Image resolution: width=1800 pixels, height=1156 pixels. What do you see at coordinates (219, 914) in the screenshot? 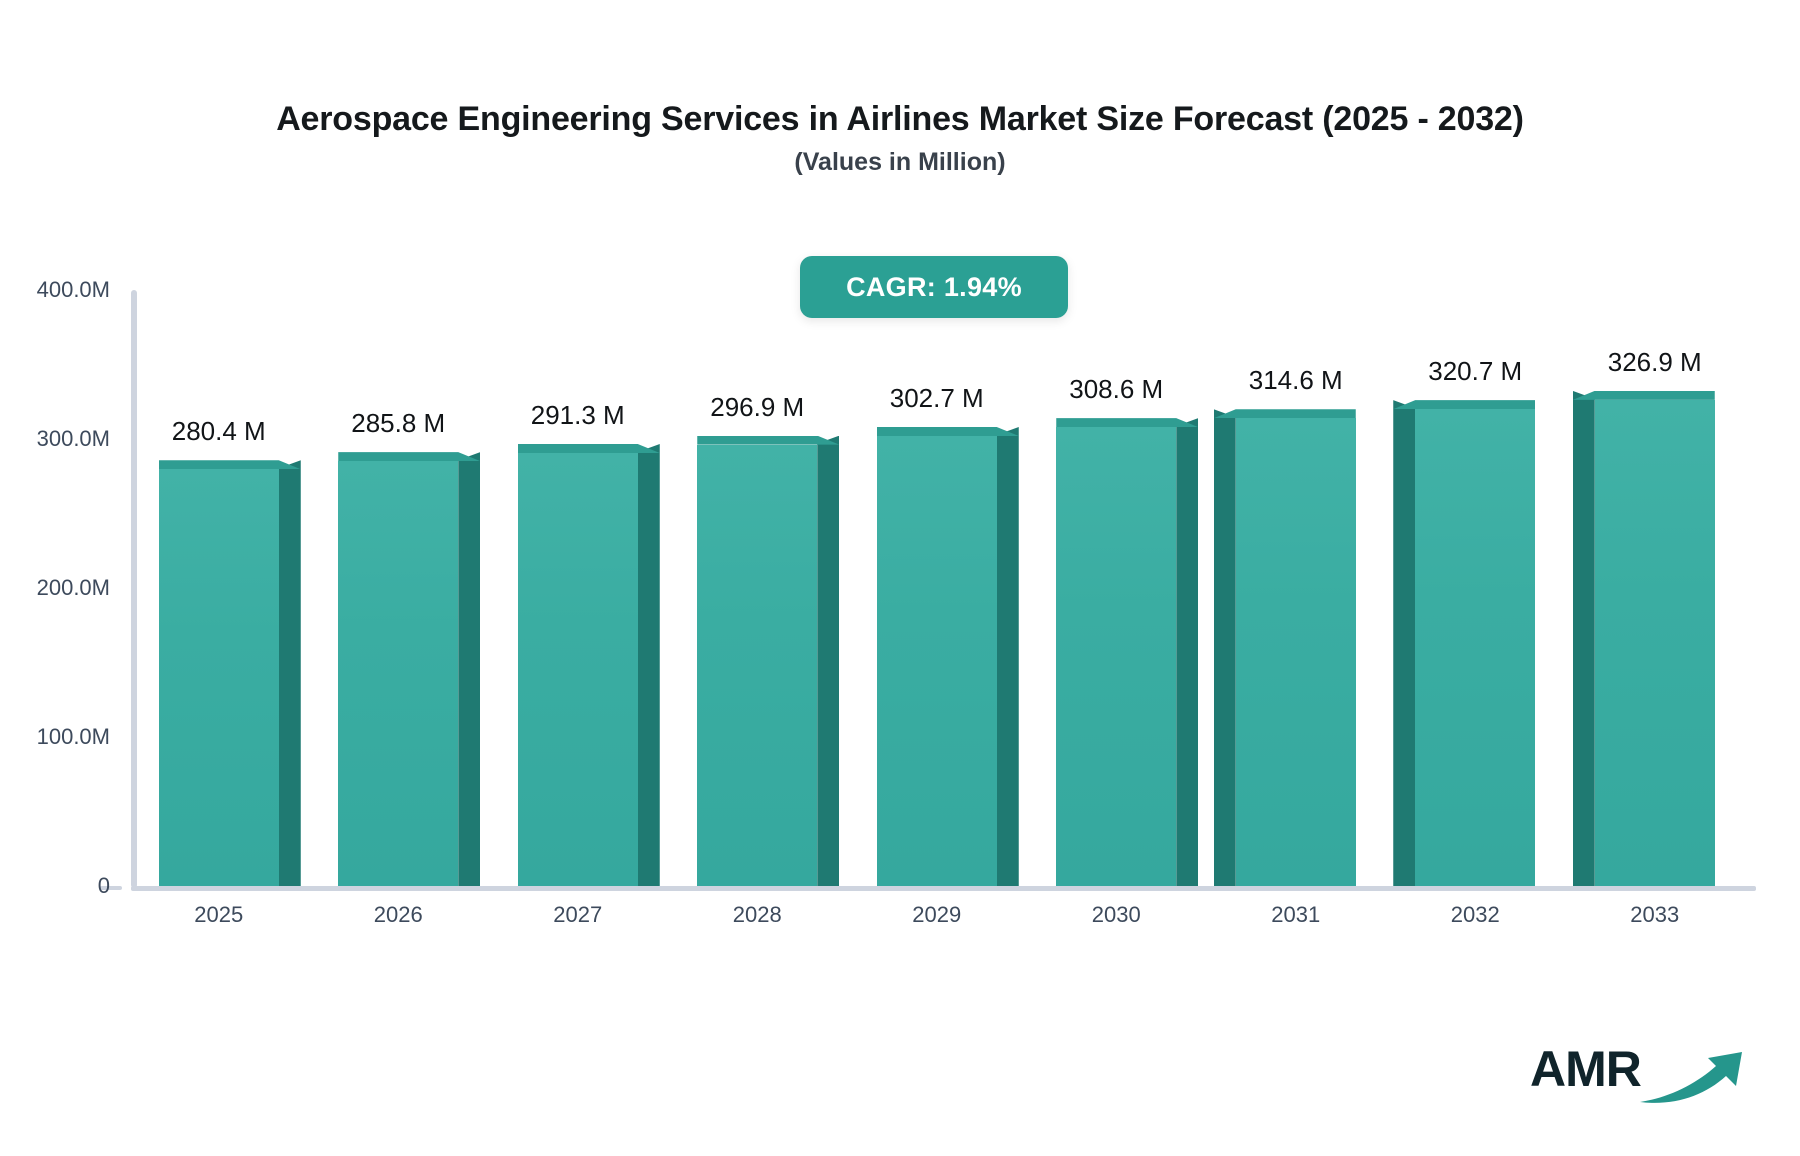
I see `x-axis-tick-label: 2025` at bounding box center [219, 914].